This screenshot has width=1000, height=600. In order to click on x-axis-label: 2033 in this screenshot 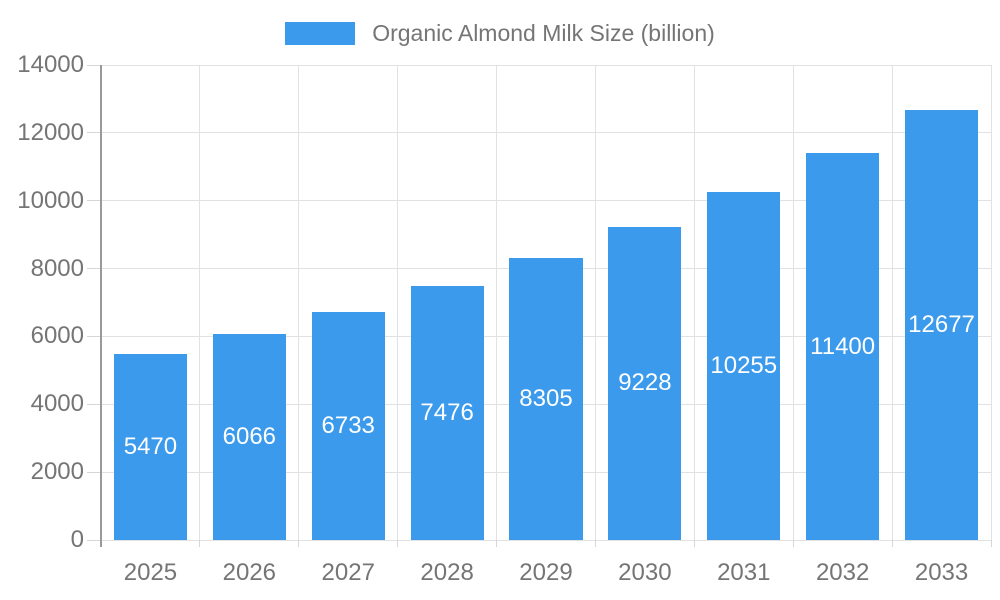, I will do `click(941, 572)`.